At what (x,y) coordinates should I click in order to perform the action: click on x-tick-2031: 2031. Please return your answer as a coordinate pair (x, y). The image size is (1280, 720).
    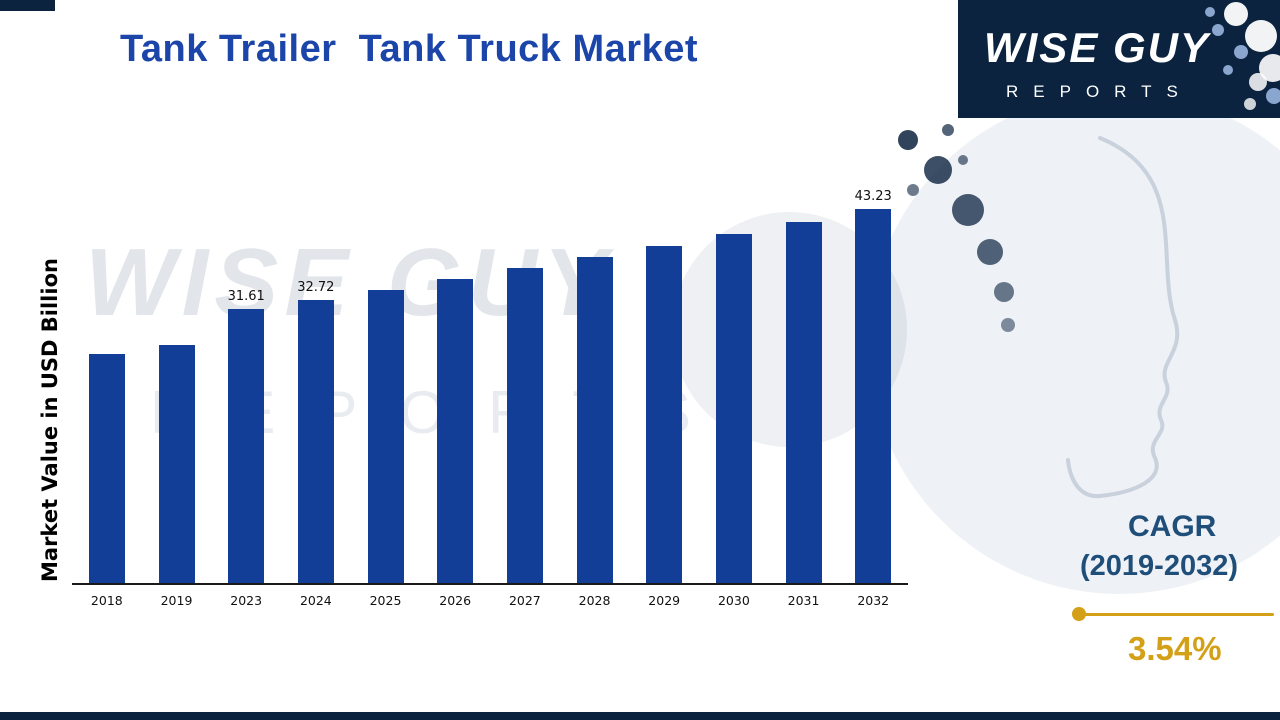
    Looking at the image, I should click on (803, 600).